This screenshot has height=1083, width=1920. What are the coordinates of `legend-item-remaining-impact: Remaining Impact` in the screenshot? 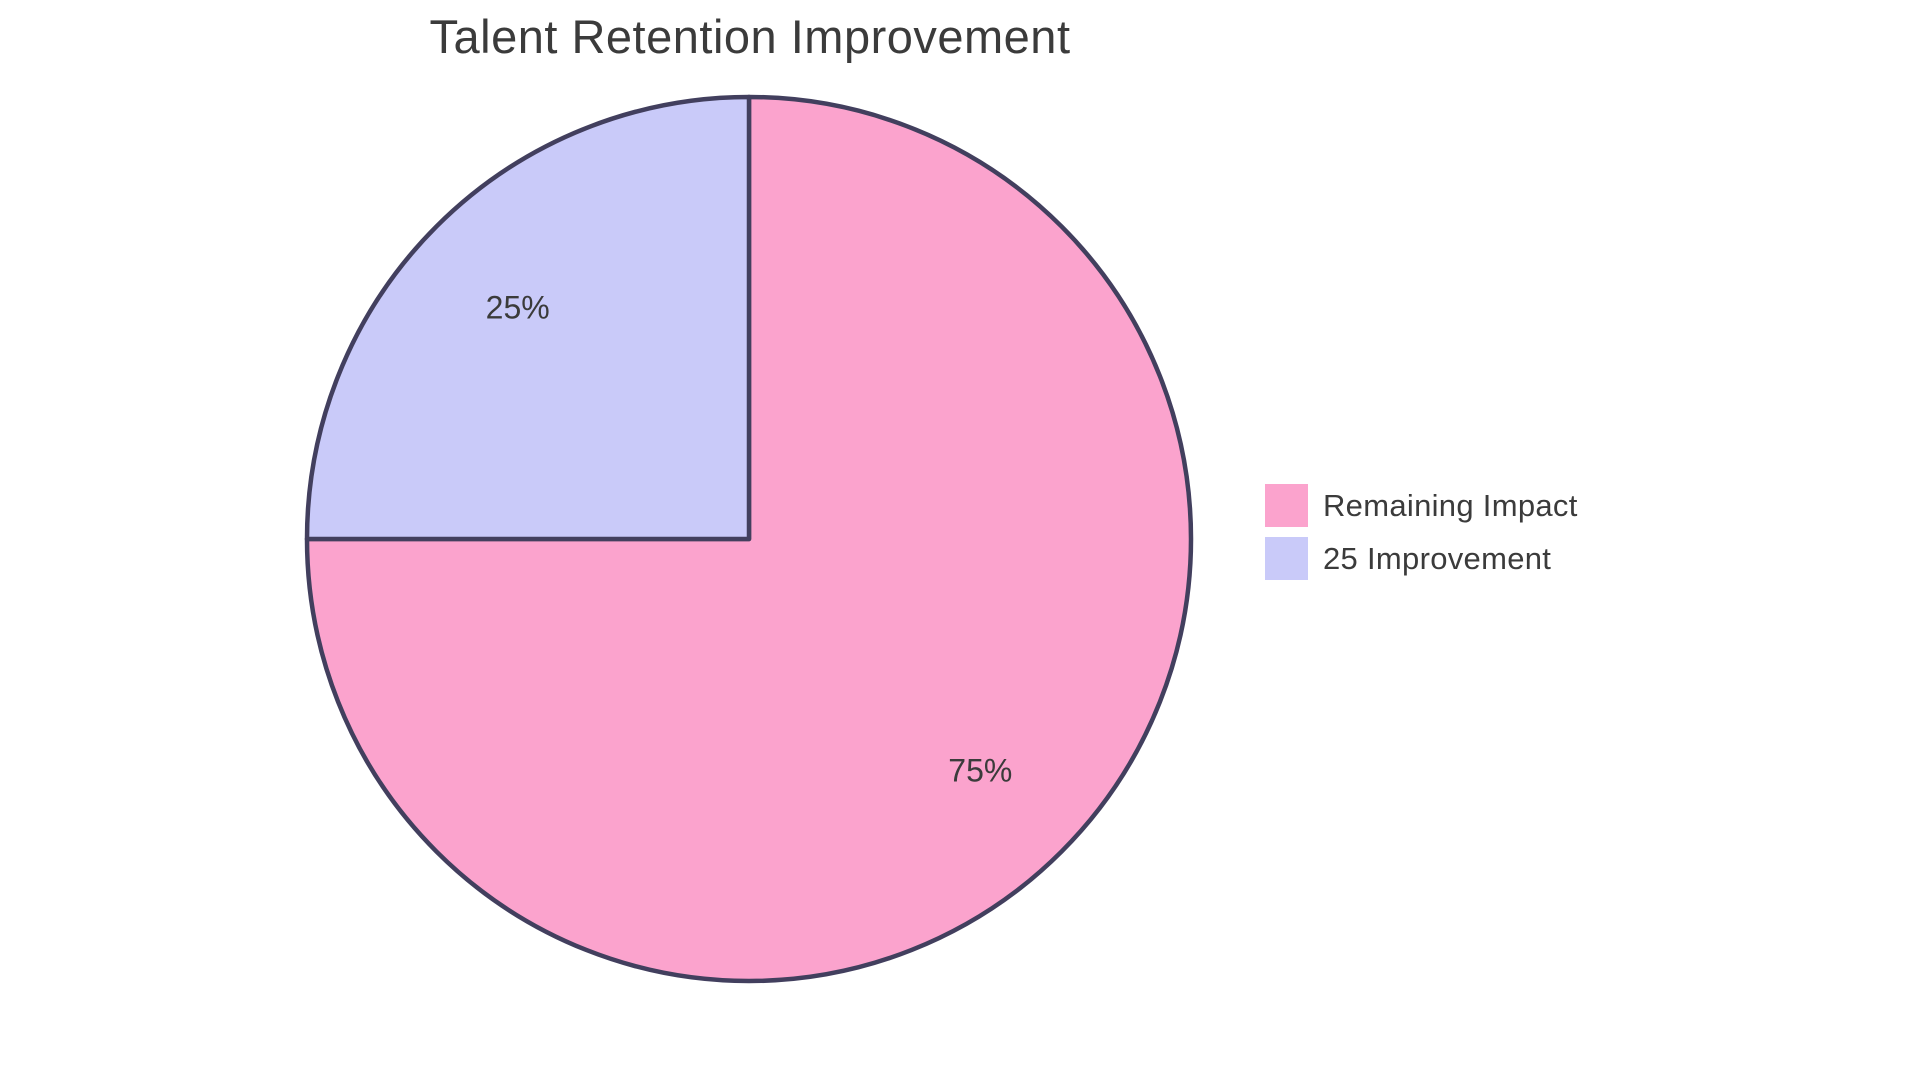 It's located at (1421, 505).